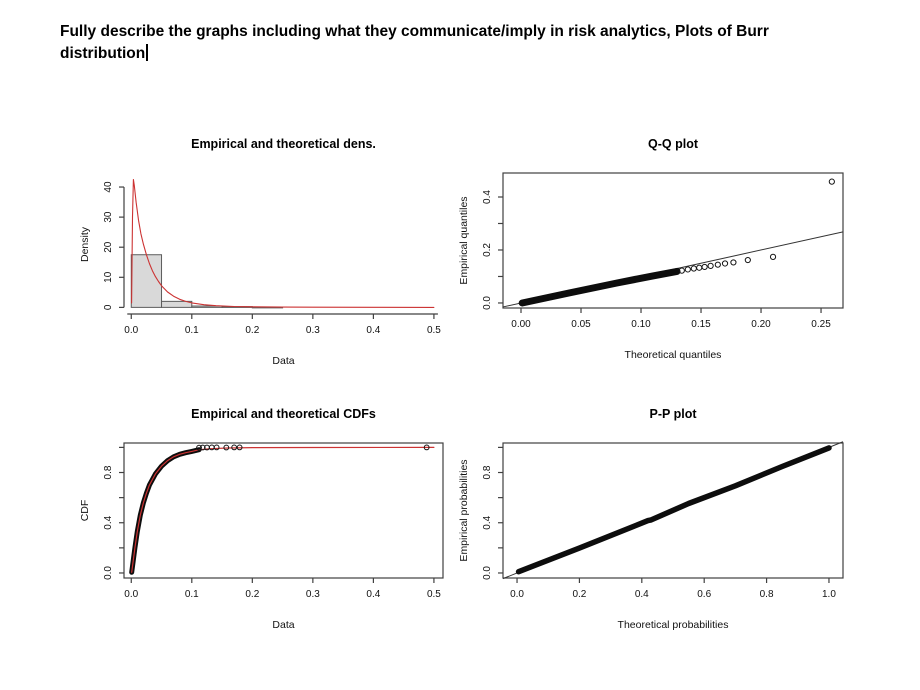  I want to click on histogram-bars, so click(207, 281).